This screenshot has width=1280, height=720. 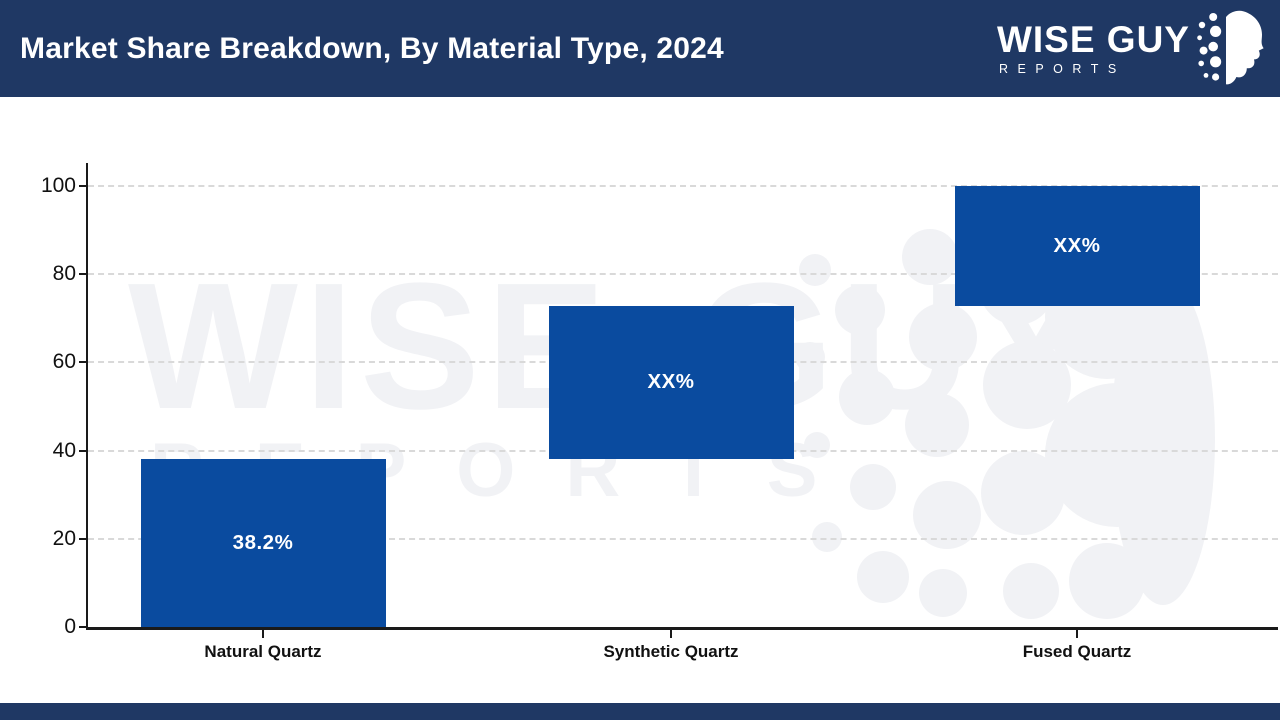 I want to click on wiseguy-logo: WISE GUY REPORTS, so click(x=1131, y=49).